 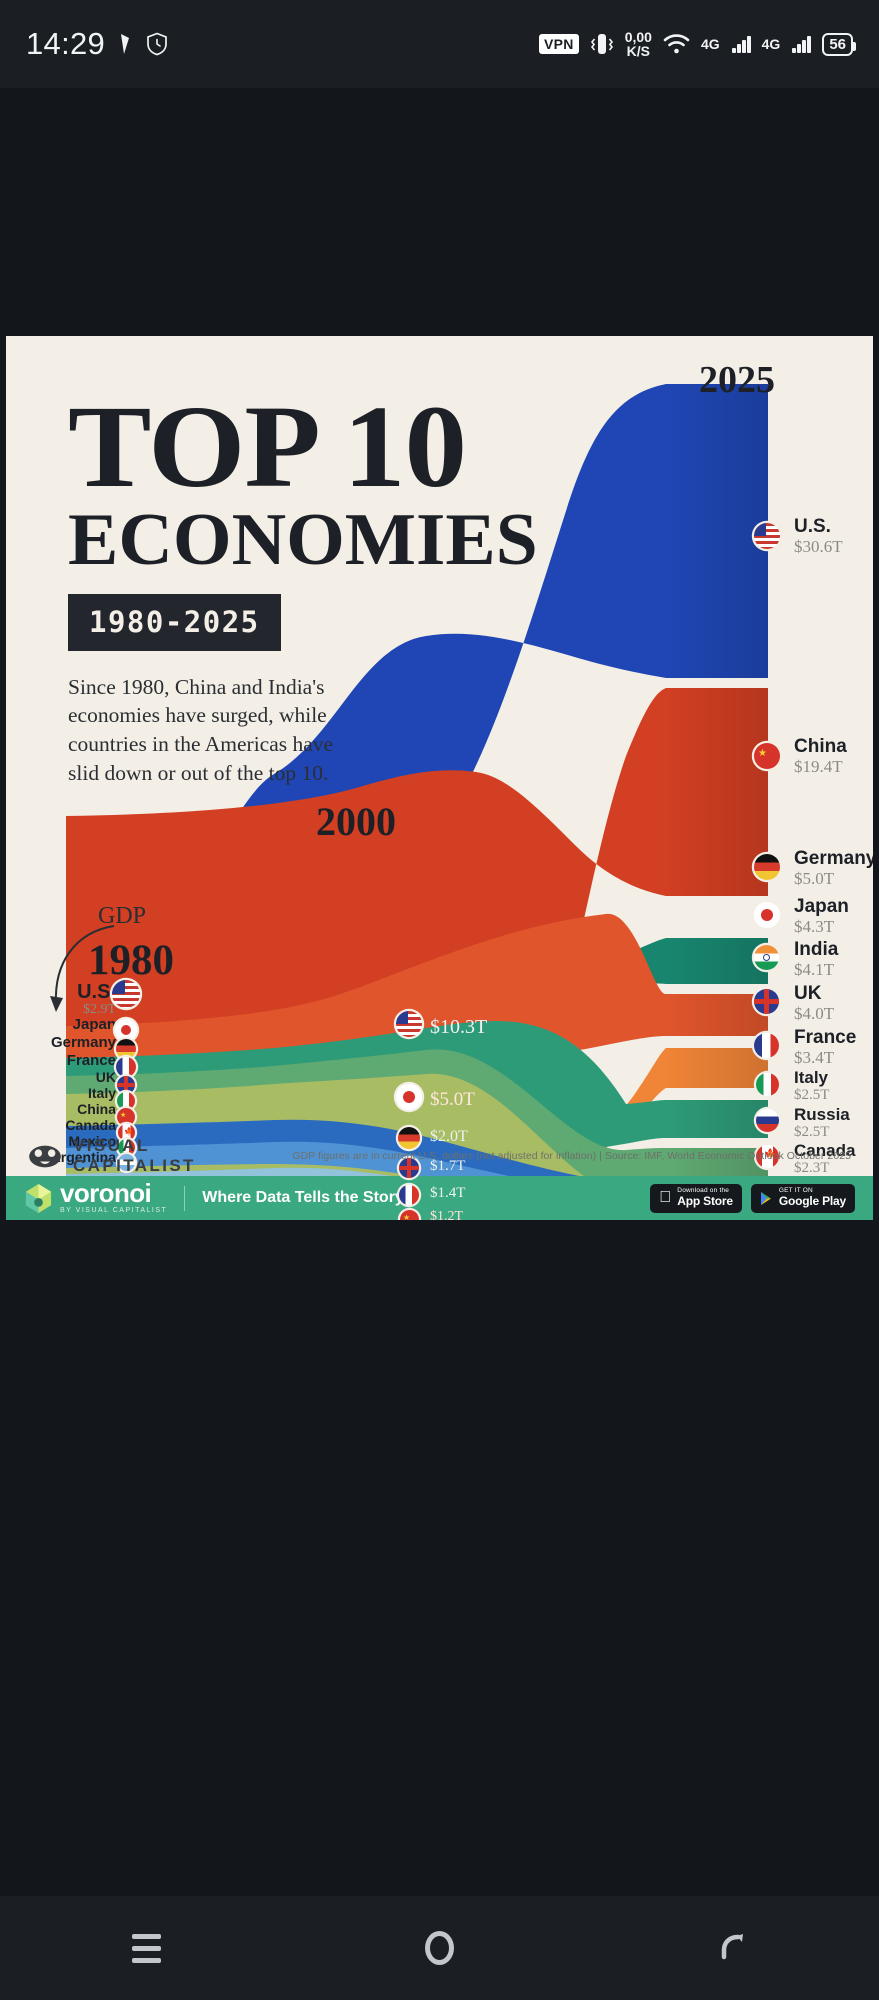 I want to click on home-button, so click(x=440, y=1948).